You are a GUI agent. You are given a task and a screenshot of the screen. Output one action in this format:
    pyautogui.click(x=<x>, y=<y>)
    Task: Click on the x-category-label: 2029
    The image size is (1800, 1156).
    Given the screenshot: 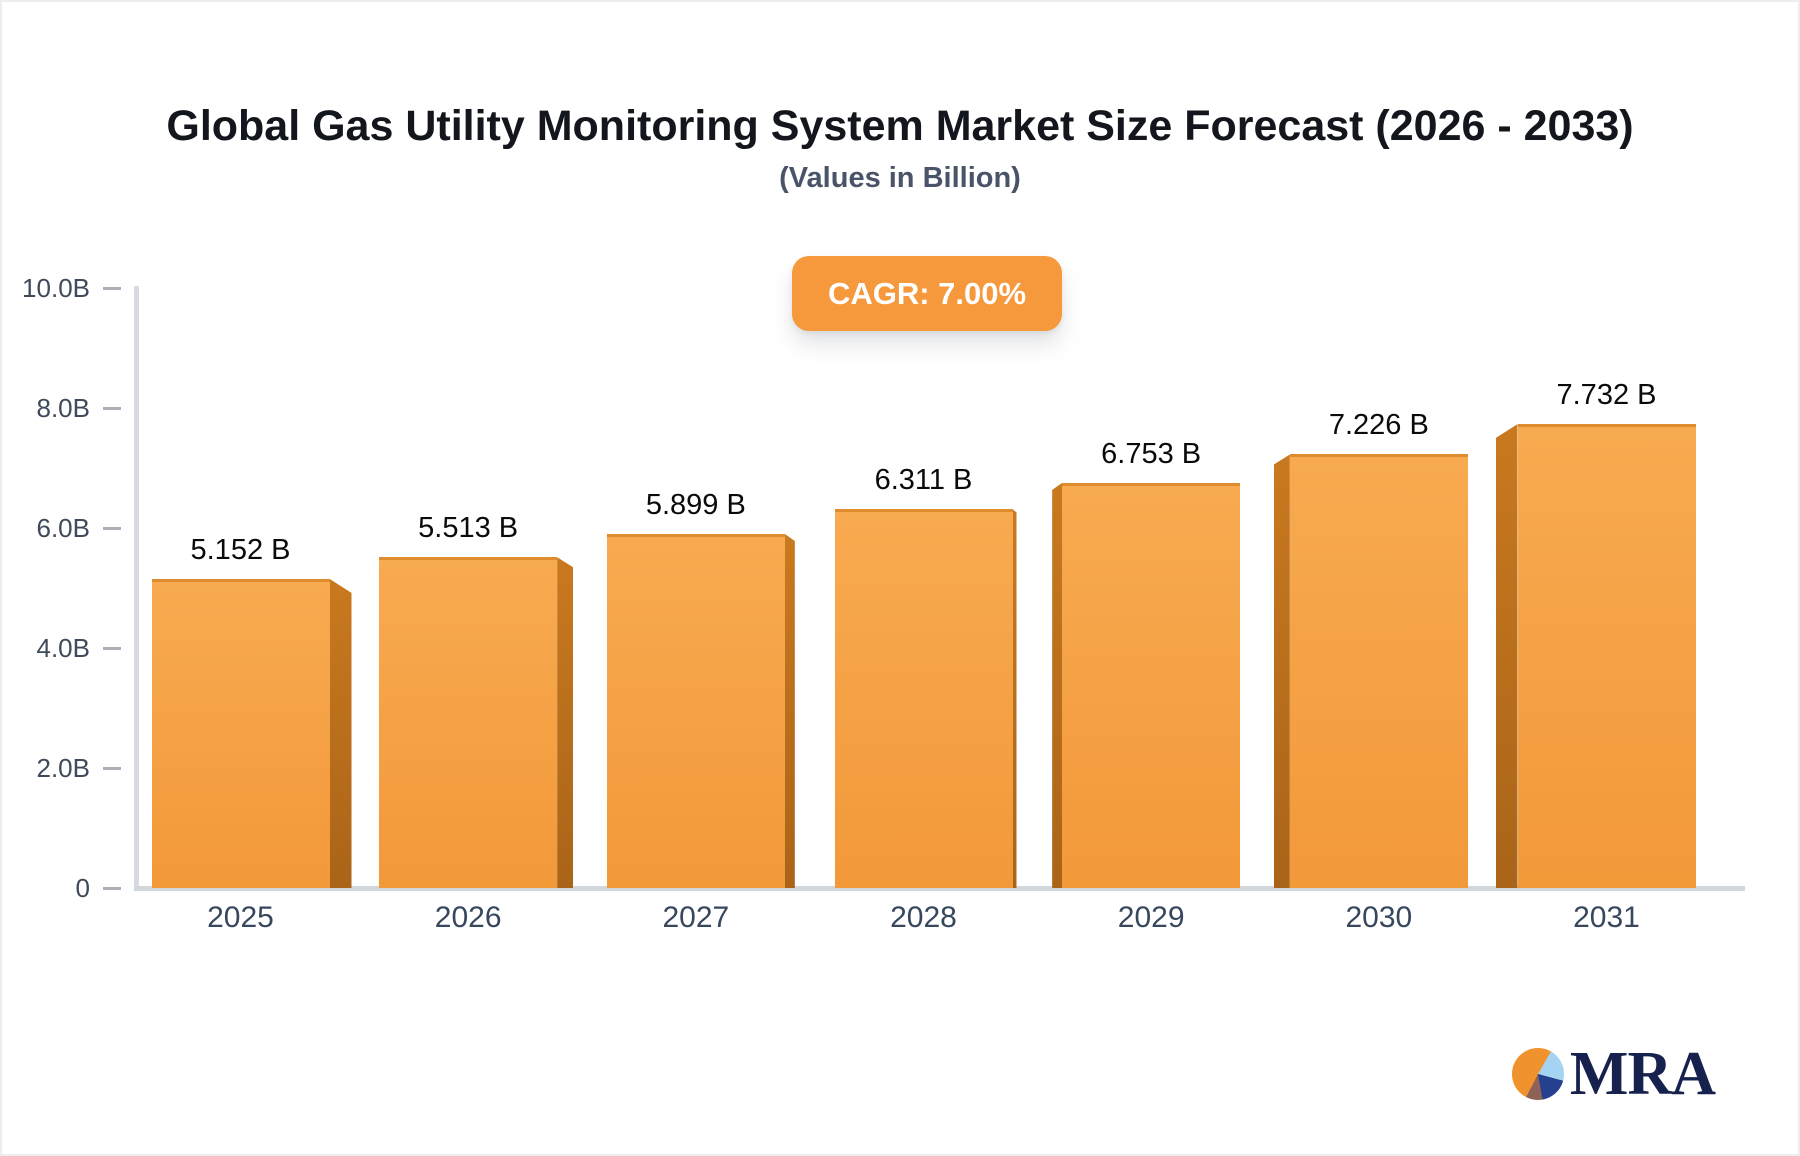 What is the action you would take?
    pyautogui.click(x=1151, y=917)
    